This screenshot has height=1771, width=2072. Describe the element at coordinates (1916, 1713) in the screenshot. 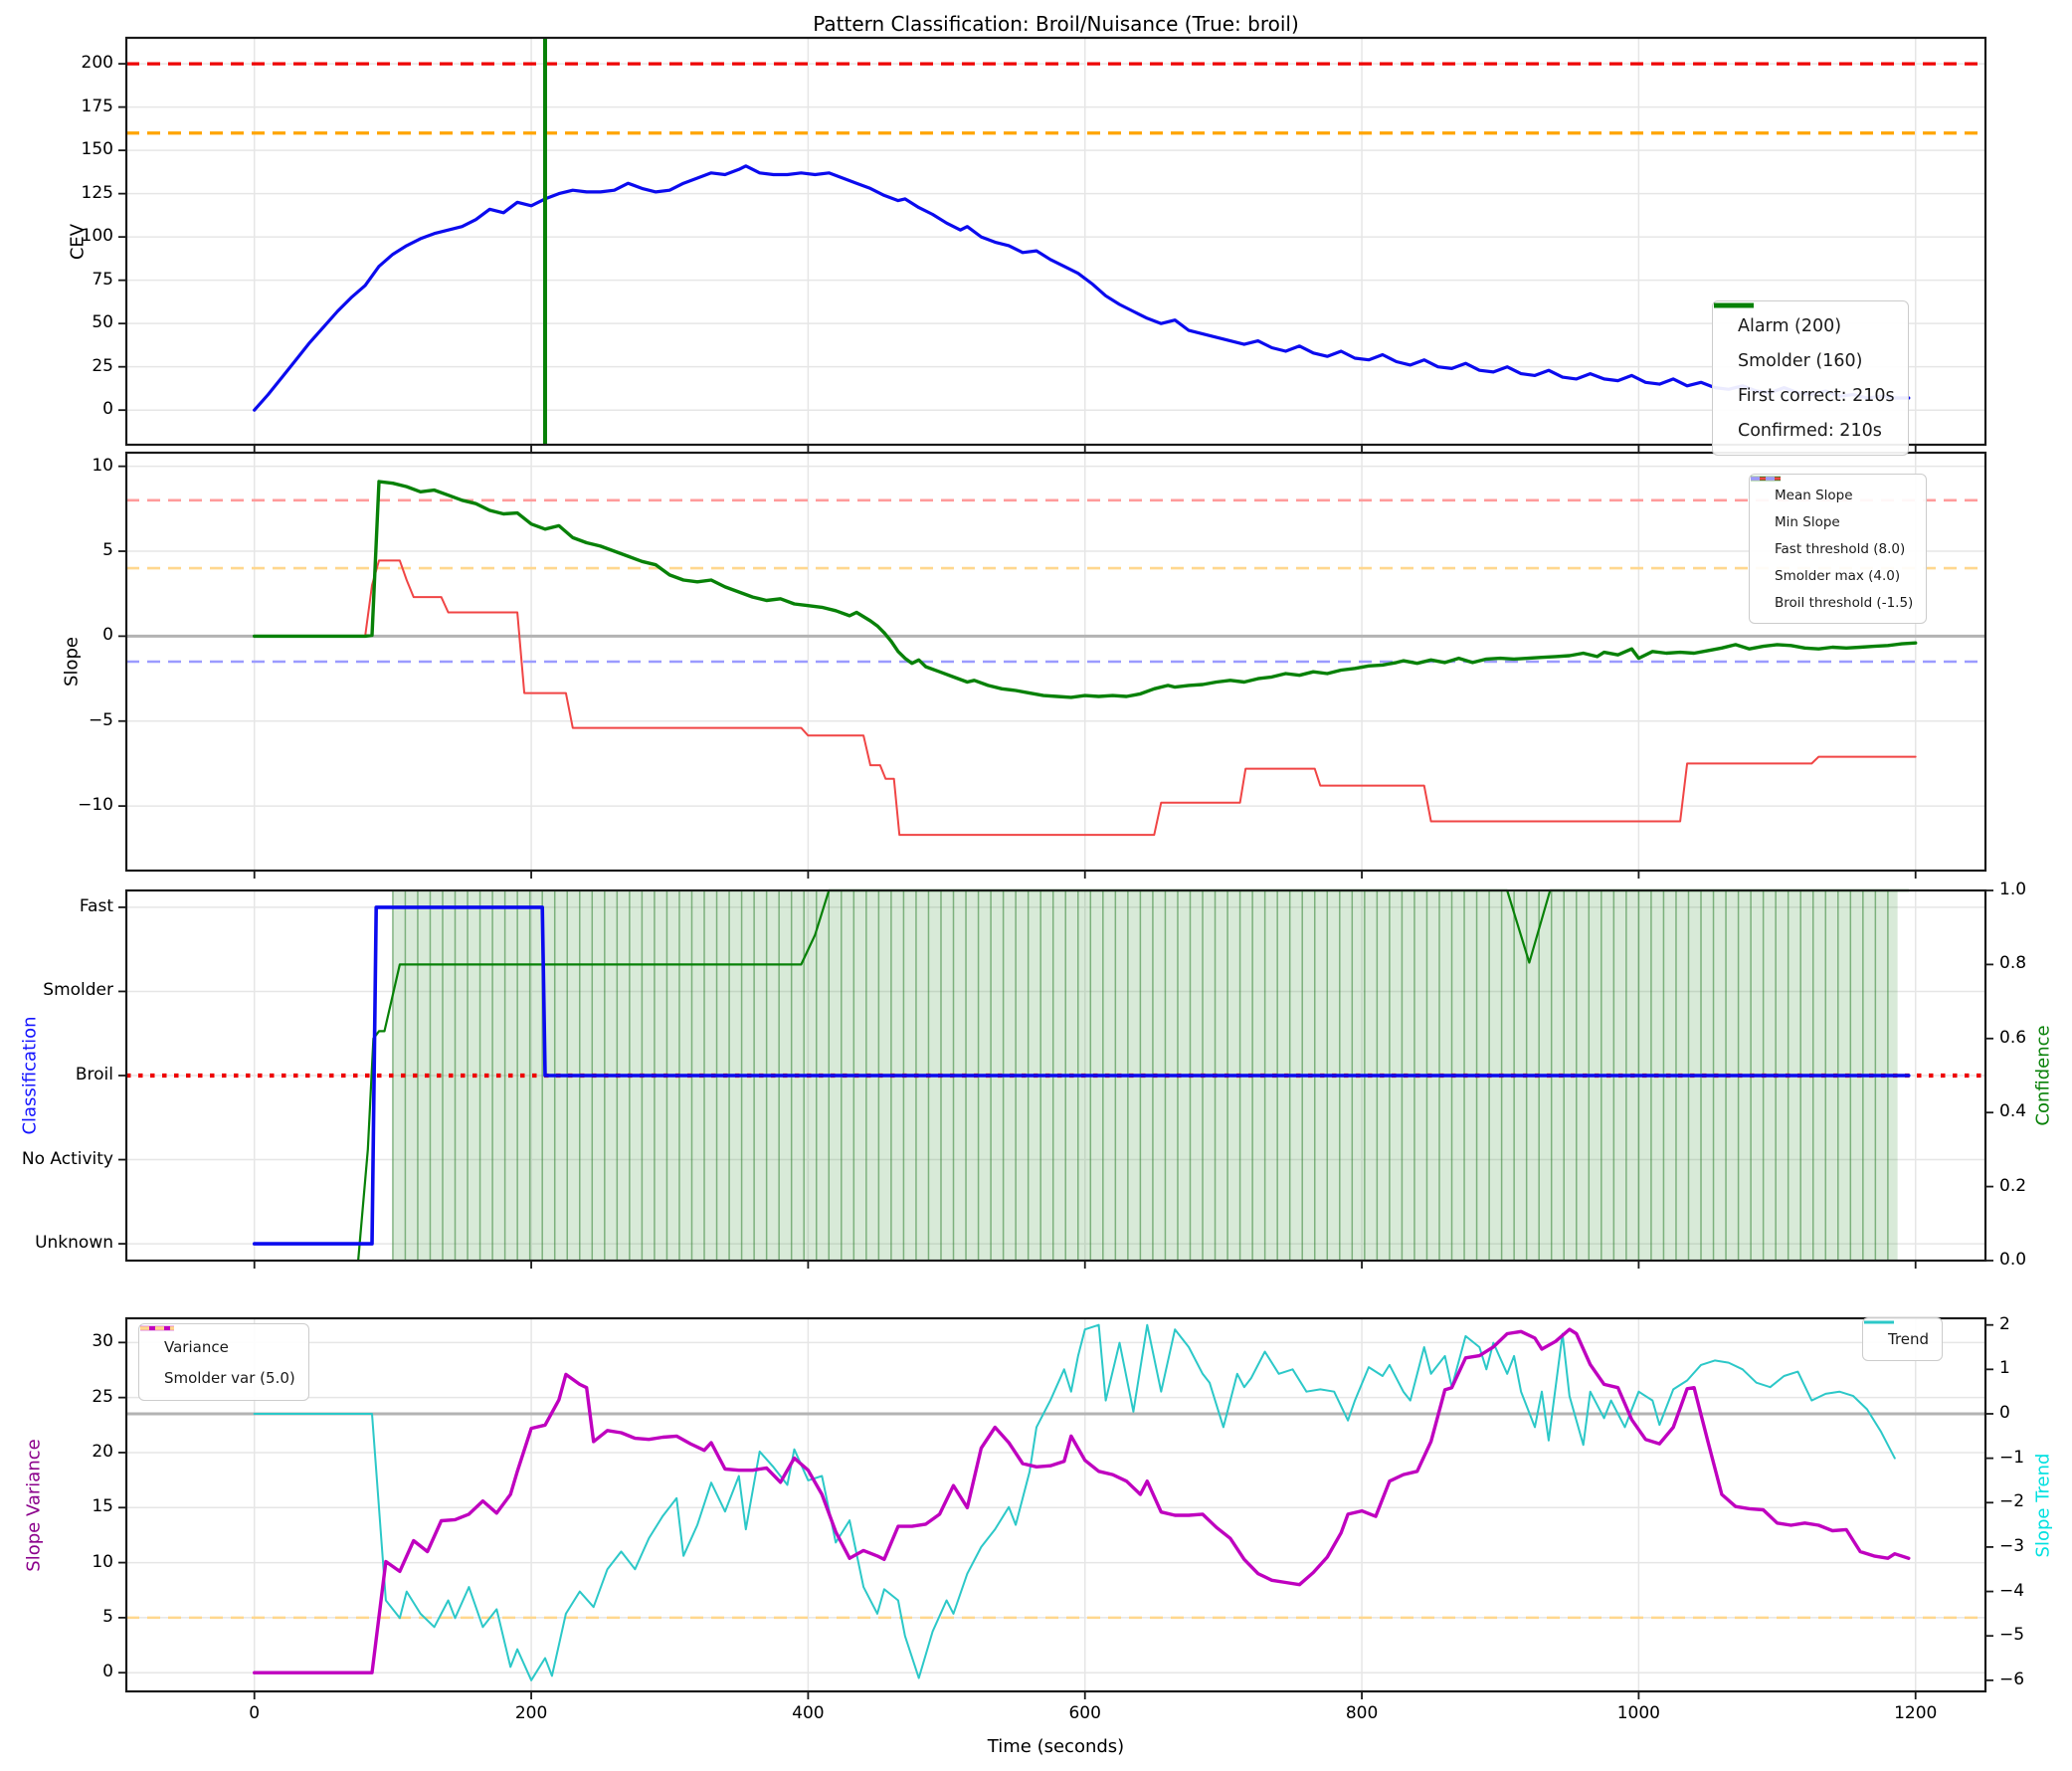

I see `x-tick-label: 1200` at that location.